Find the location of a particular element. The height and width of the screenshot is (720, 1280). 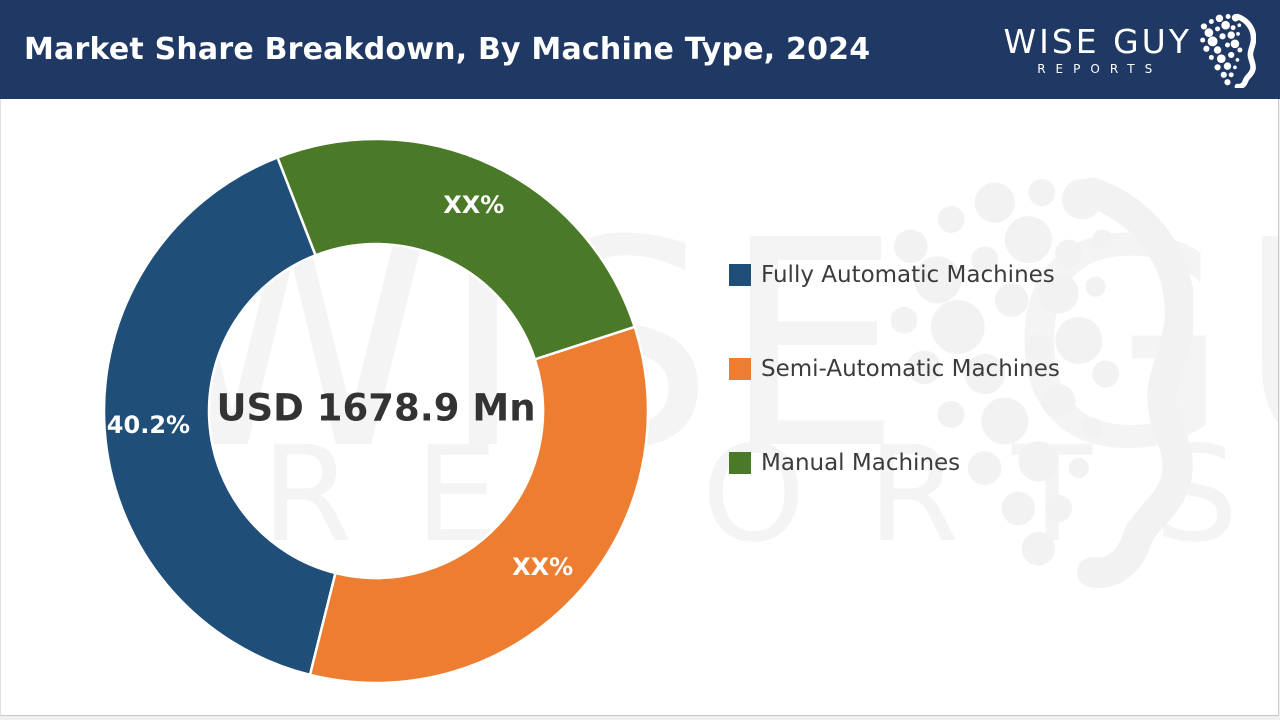

legend-item-fully-automatic: Fully Automatic Machines is located at coordinates (894, 275).